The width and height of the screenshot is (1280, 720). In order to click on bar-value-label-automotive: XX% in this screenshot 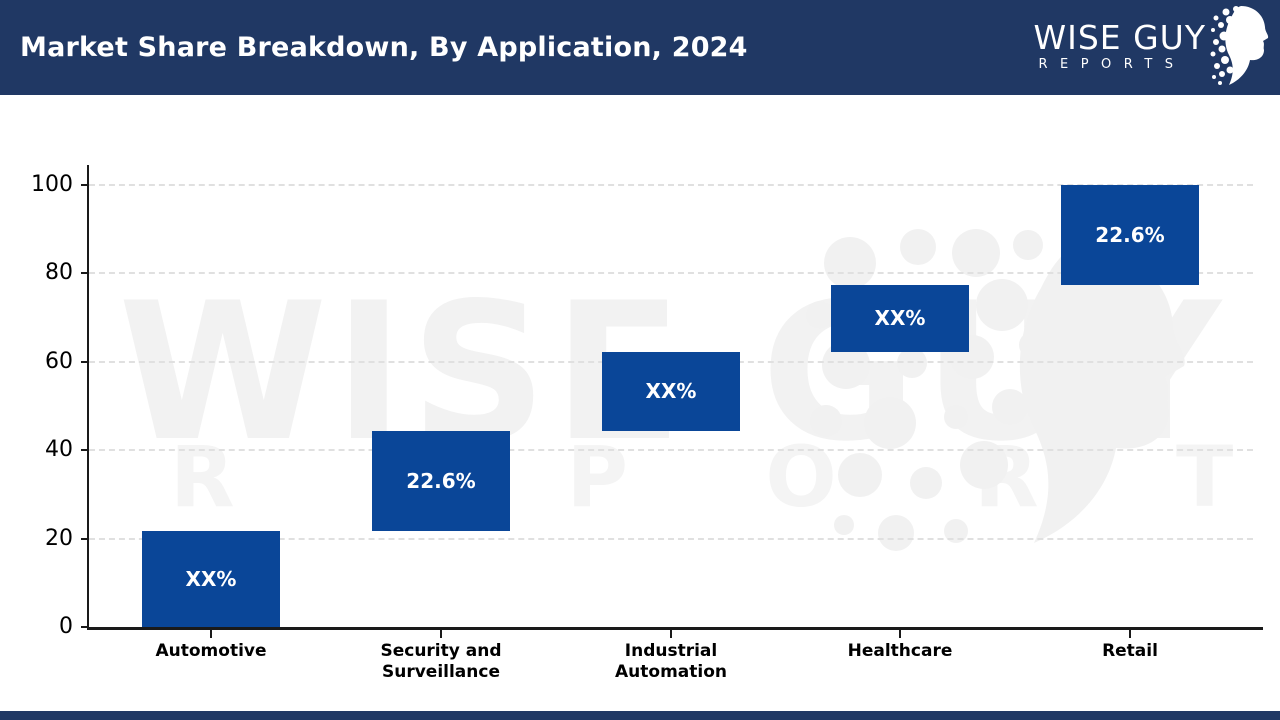, I will do `click(211, 578)`.